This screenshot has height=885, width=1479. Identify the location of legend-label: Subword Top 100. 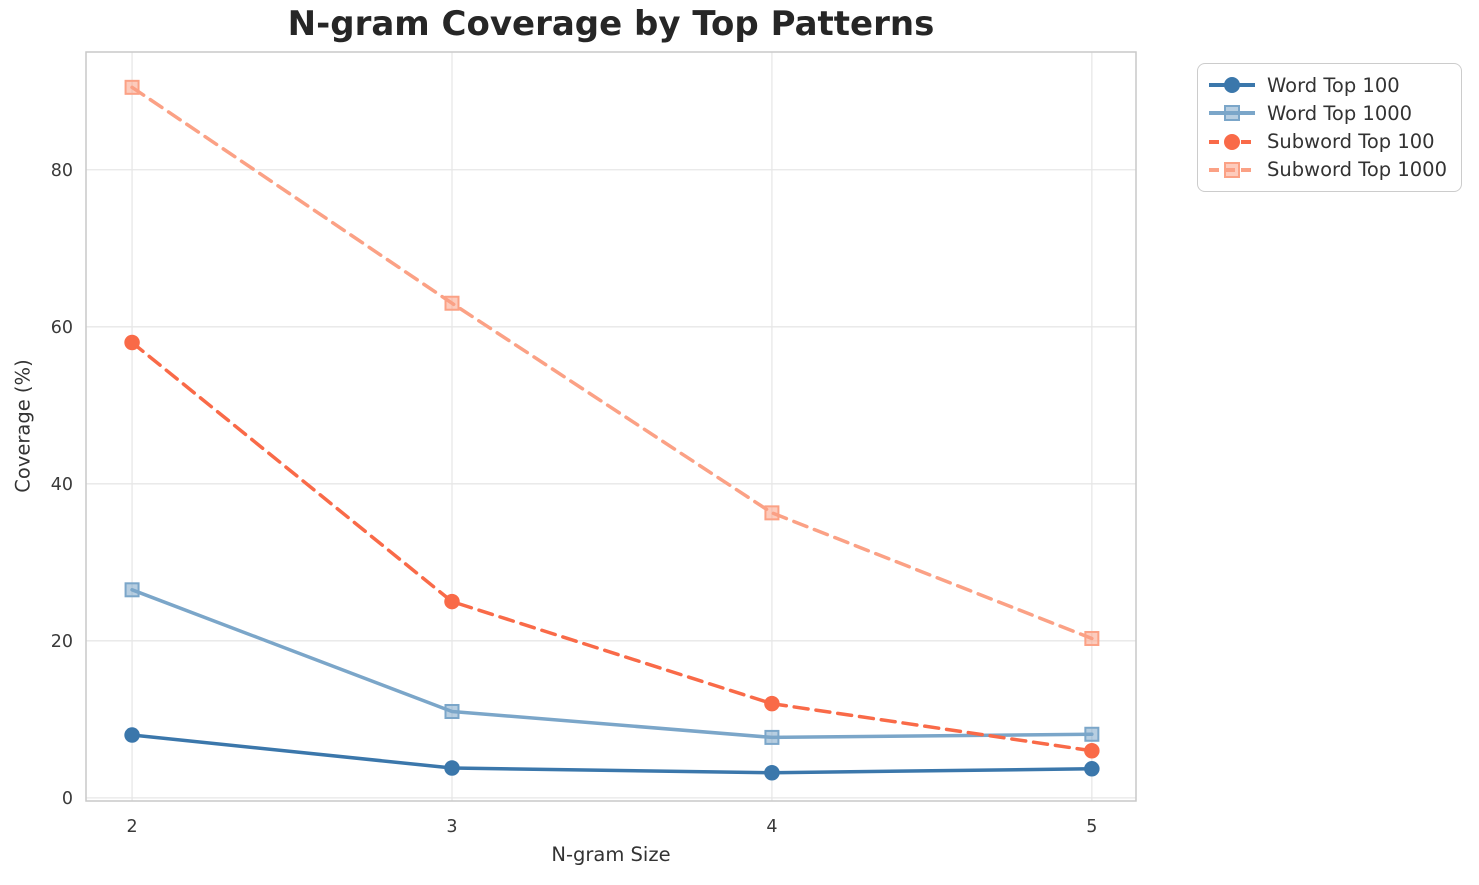
(1351, 142).